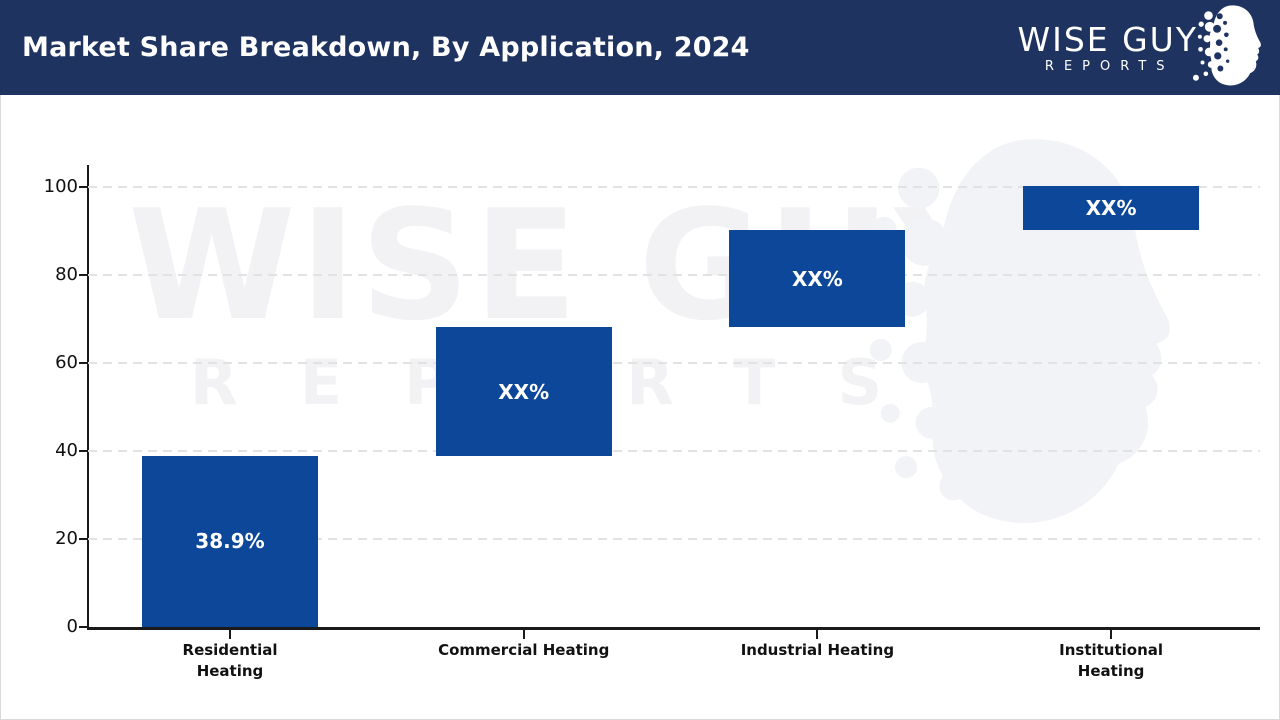  Describe the element at coordinates (66, 362) in the screenshot. I see `y-tick-label: 60` at that location.